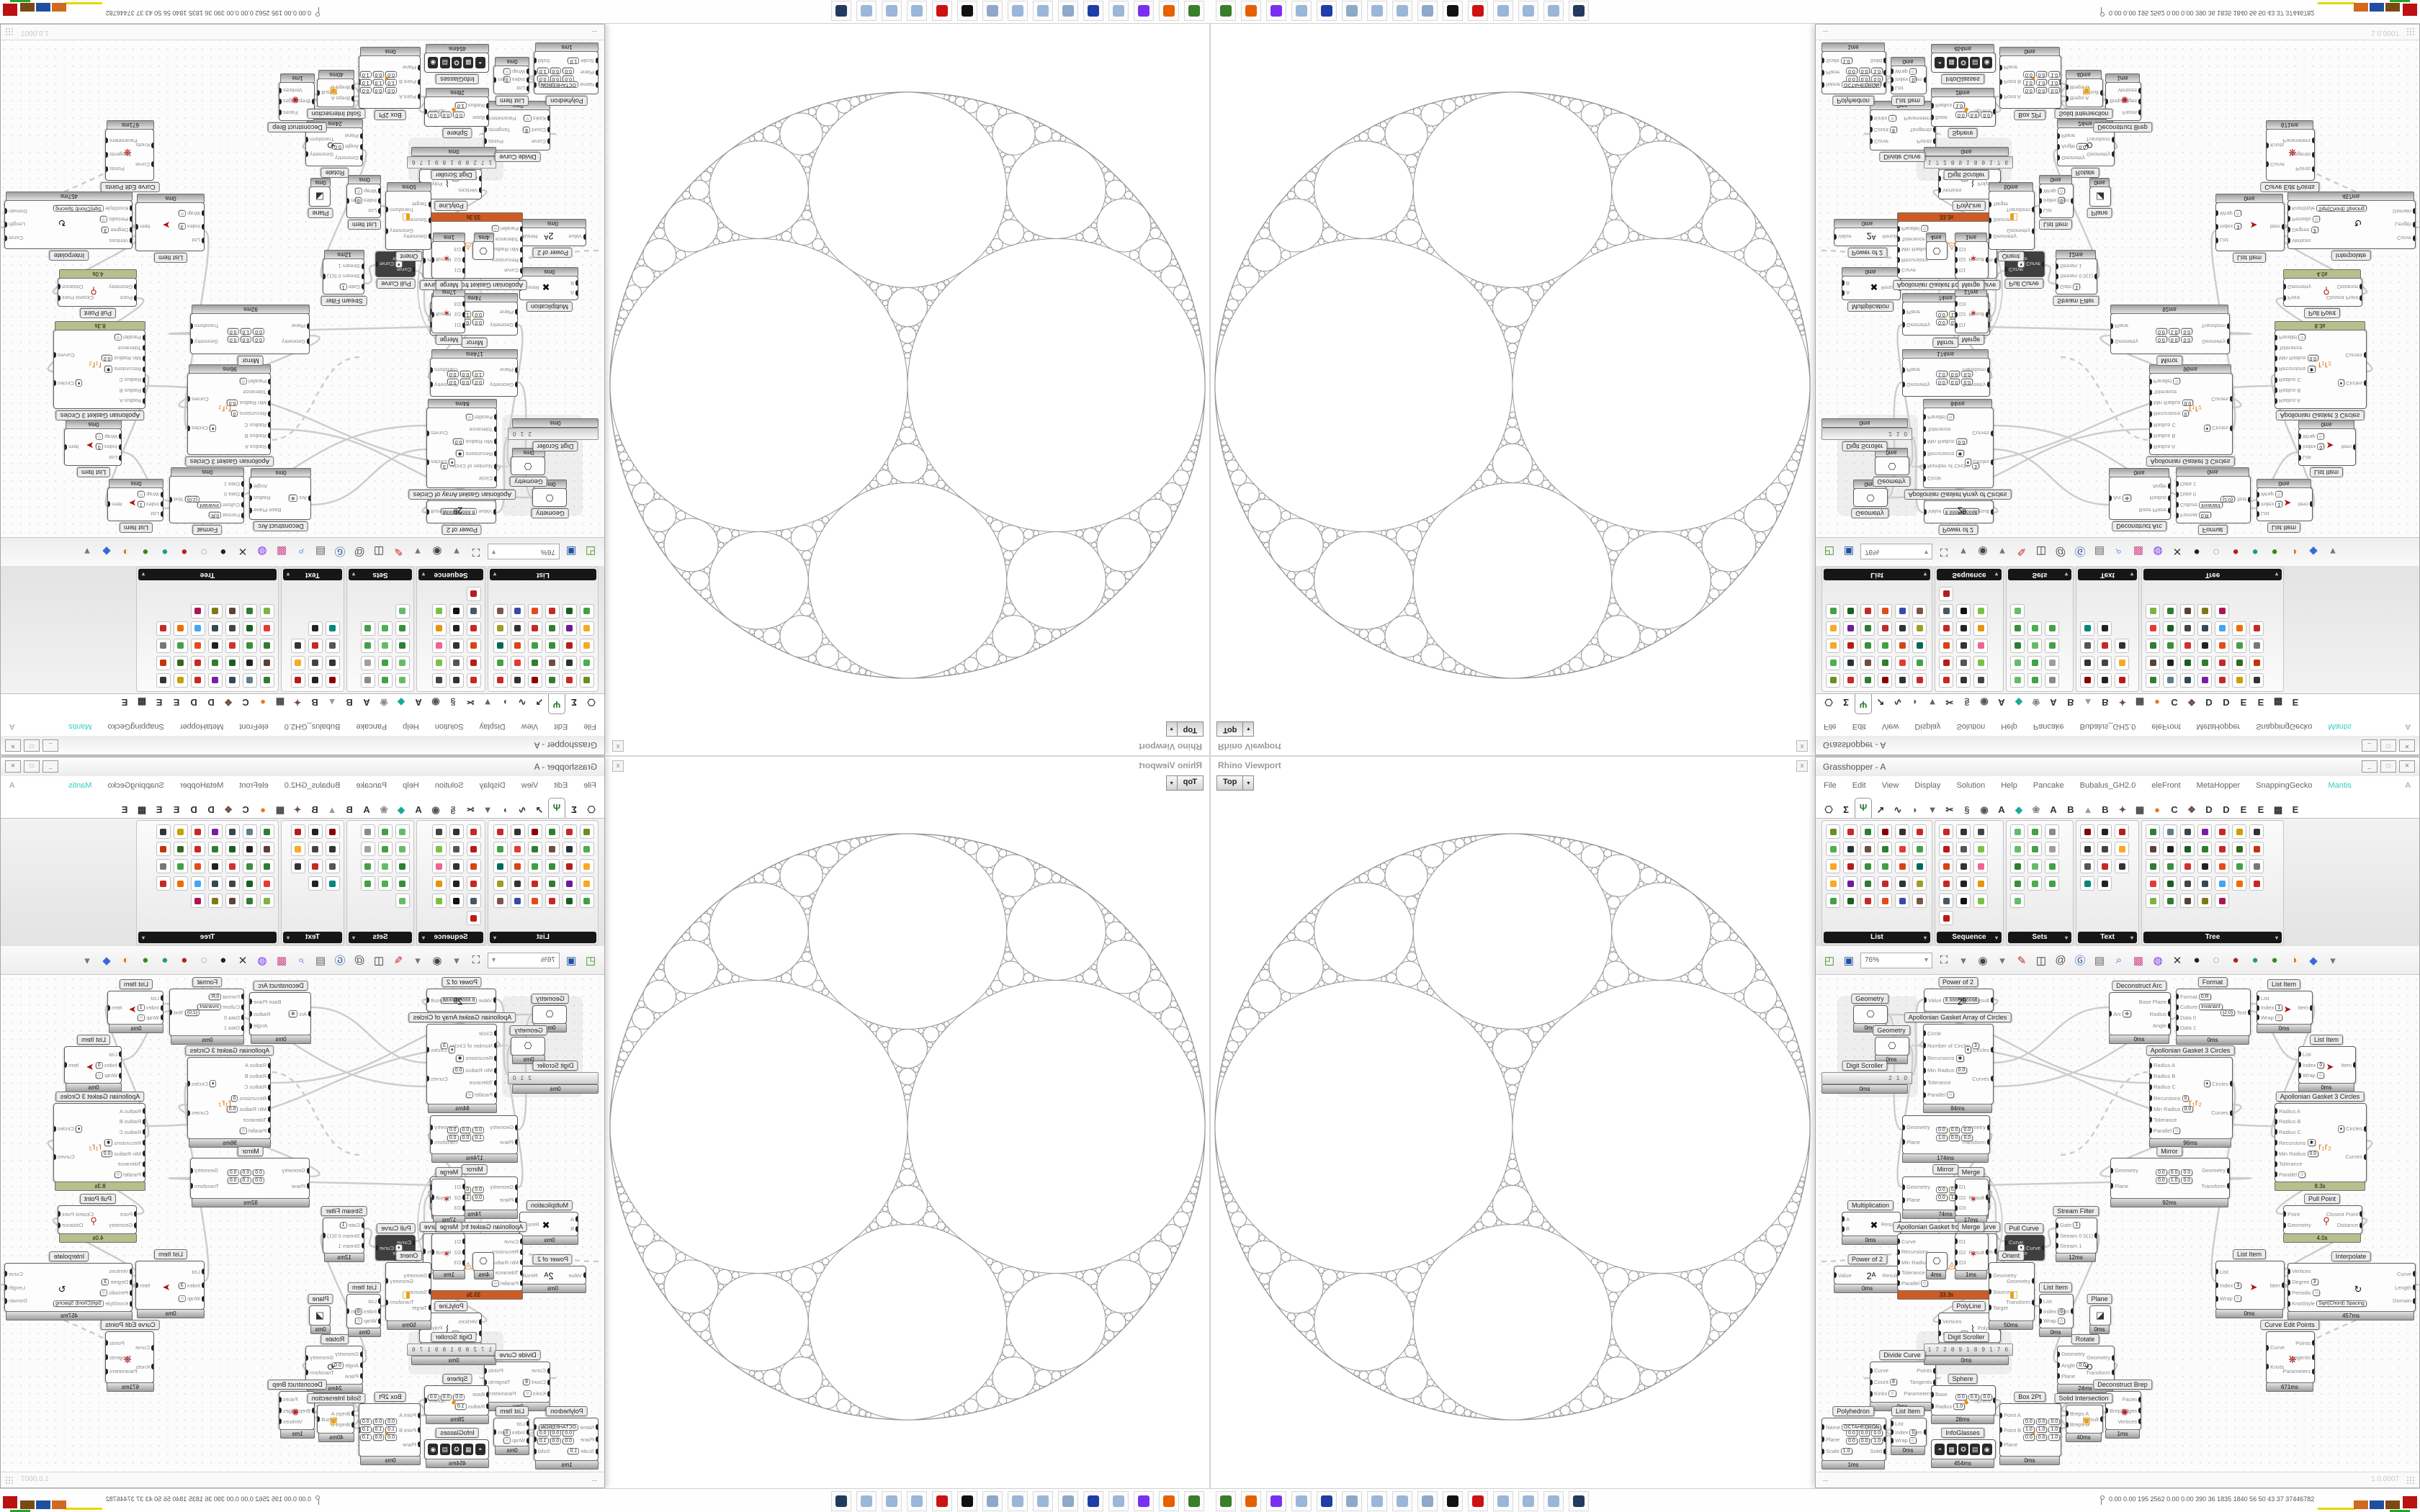 The height and width of the screenshot is (1512, 2420). I want to click on category-tab: ✂, so click(1949, 702).